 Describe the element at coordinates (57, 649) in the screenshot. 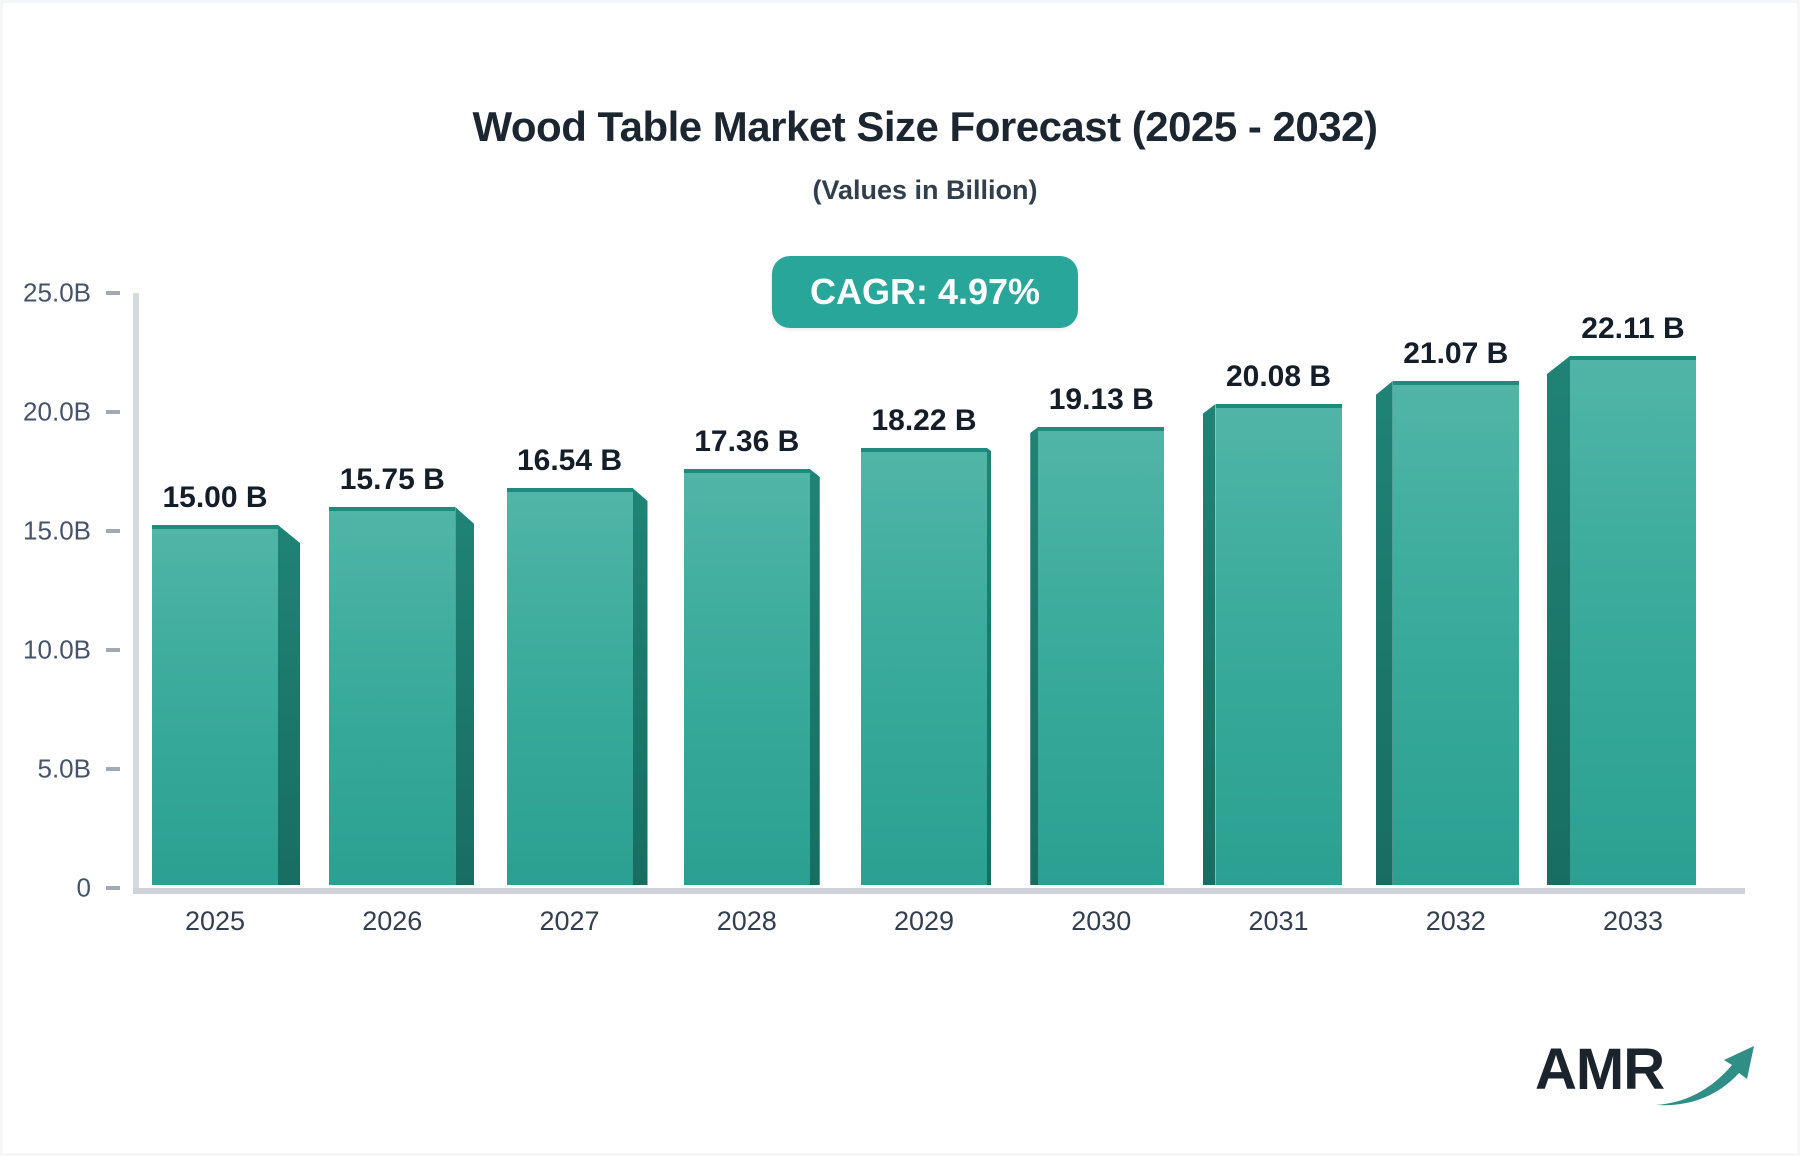

I see `y-axis-tick-label: 10.0B` at that location.